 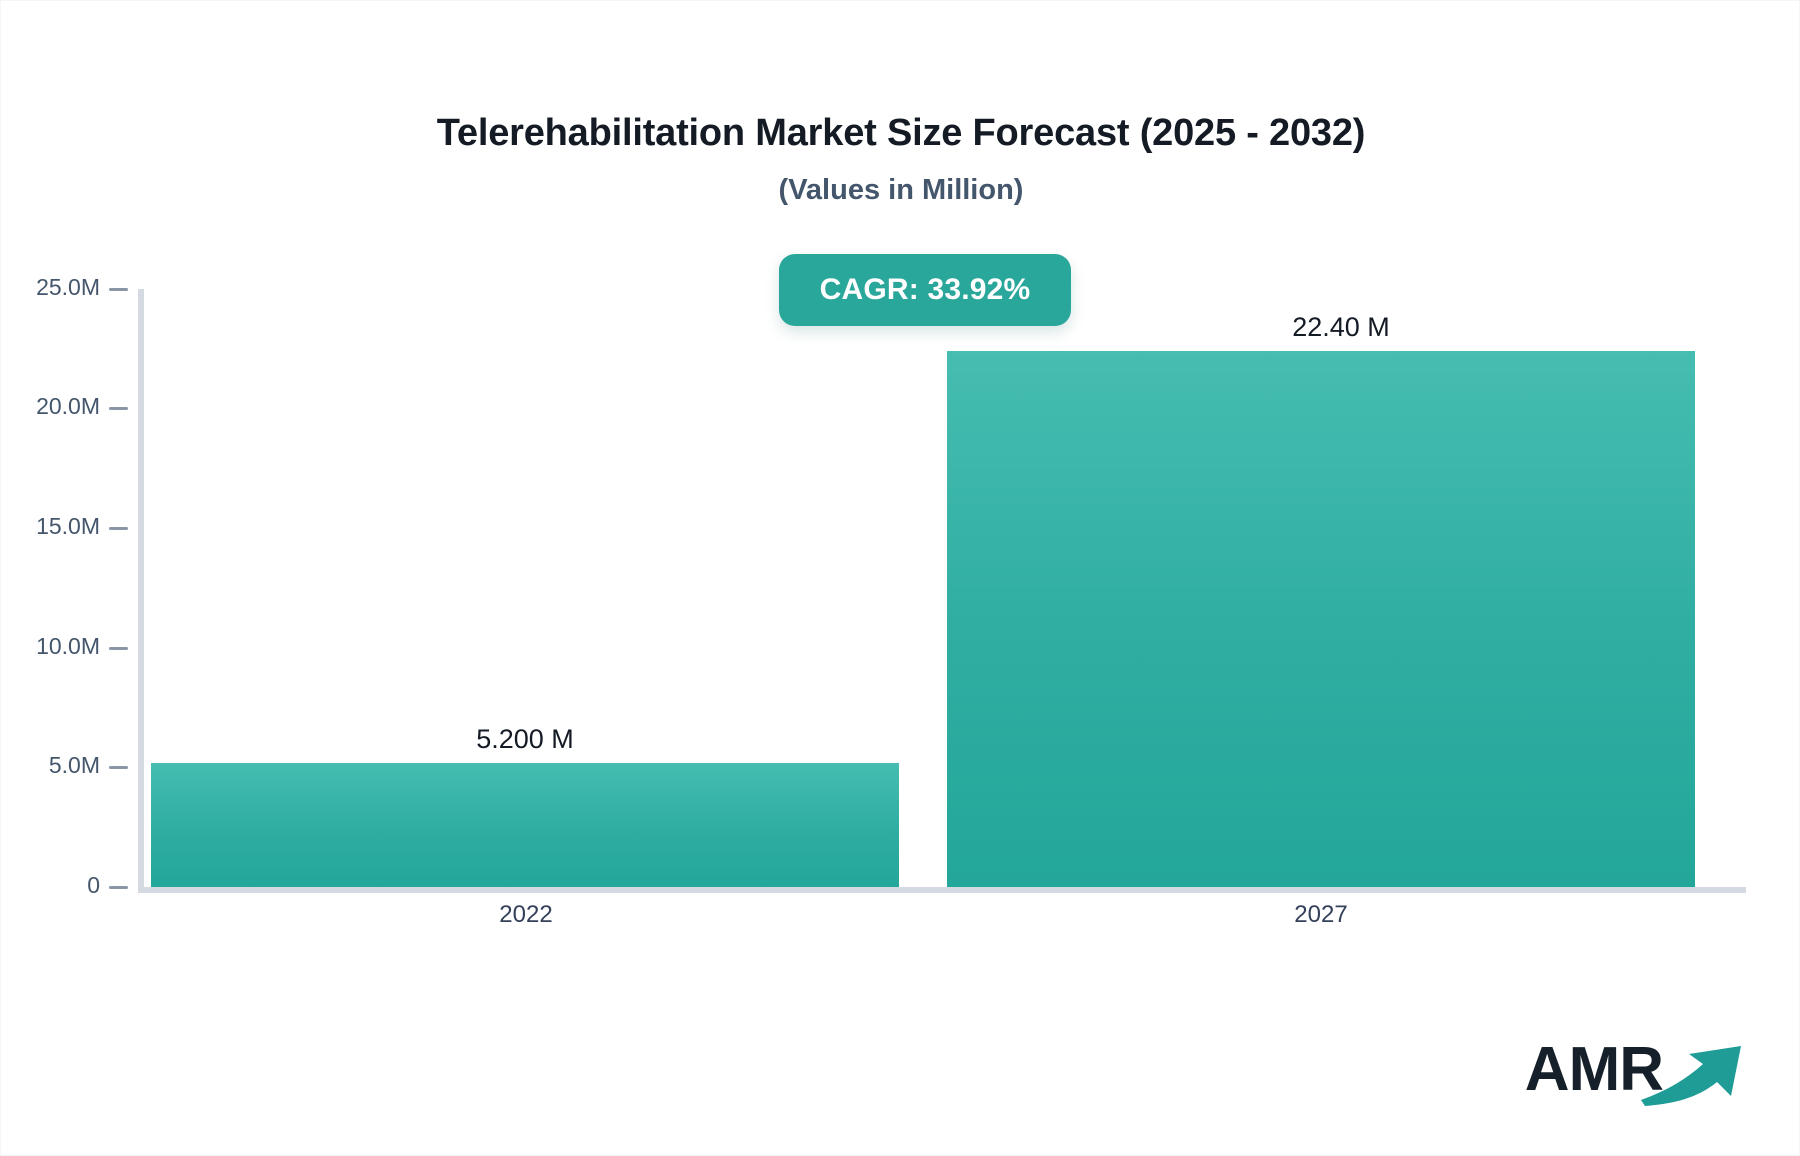 I want to click on cagr-badge: CAGR: 33.92%, so click(x=925, y=290).